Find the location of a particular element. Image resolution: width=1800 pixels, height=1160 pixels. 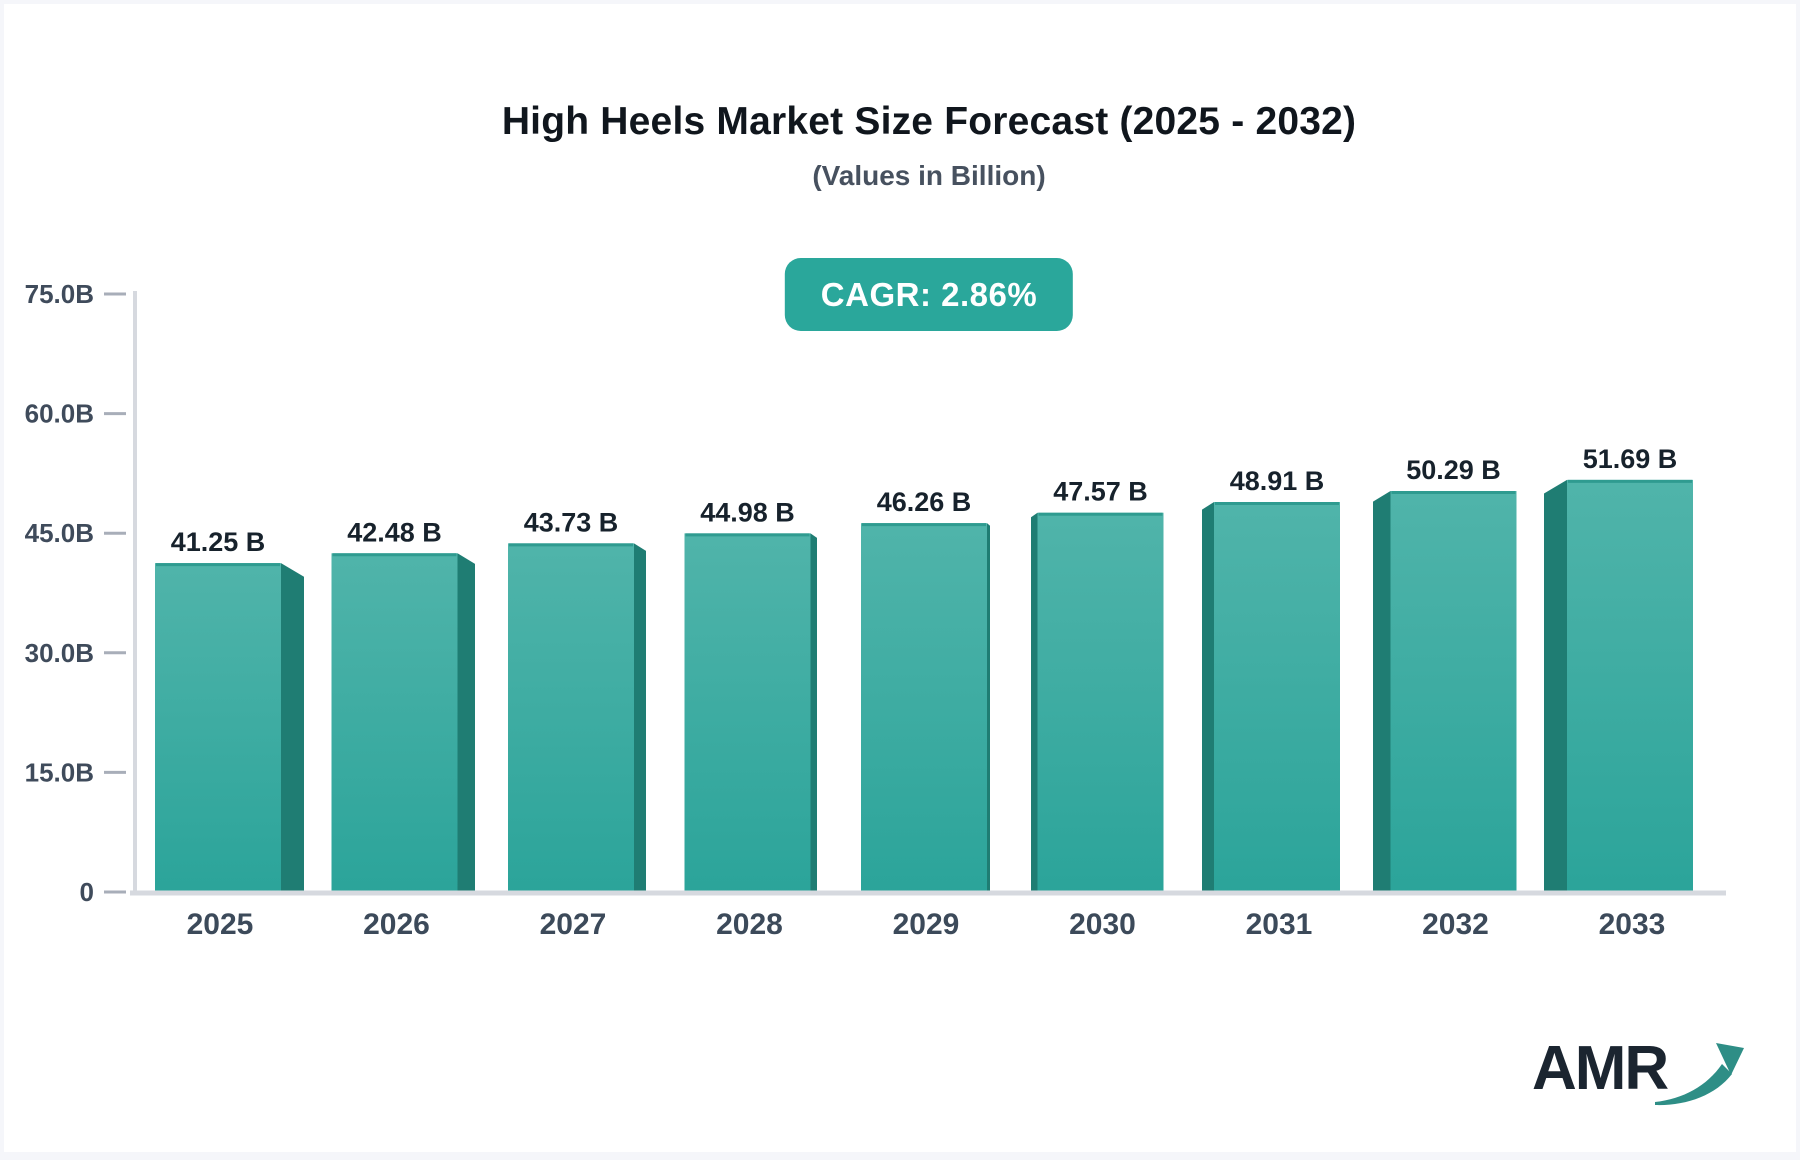

bar-value-label: 50.29 B is located at coordinates (1453, 470).